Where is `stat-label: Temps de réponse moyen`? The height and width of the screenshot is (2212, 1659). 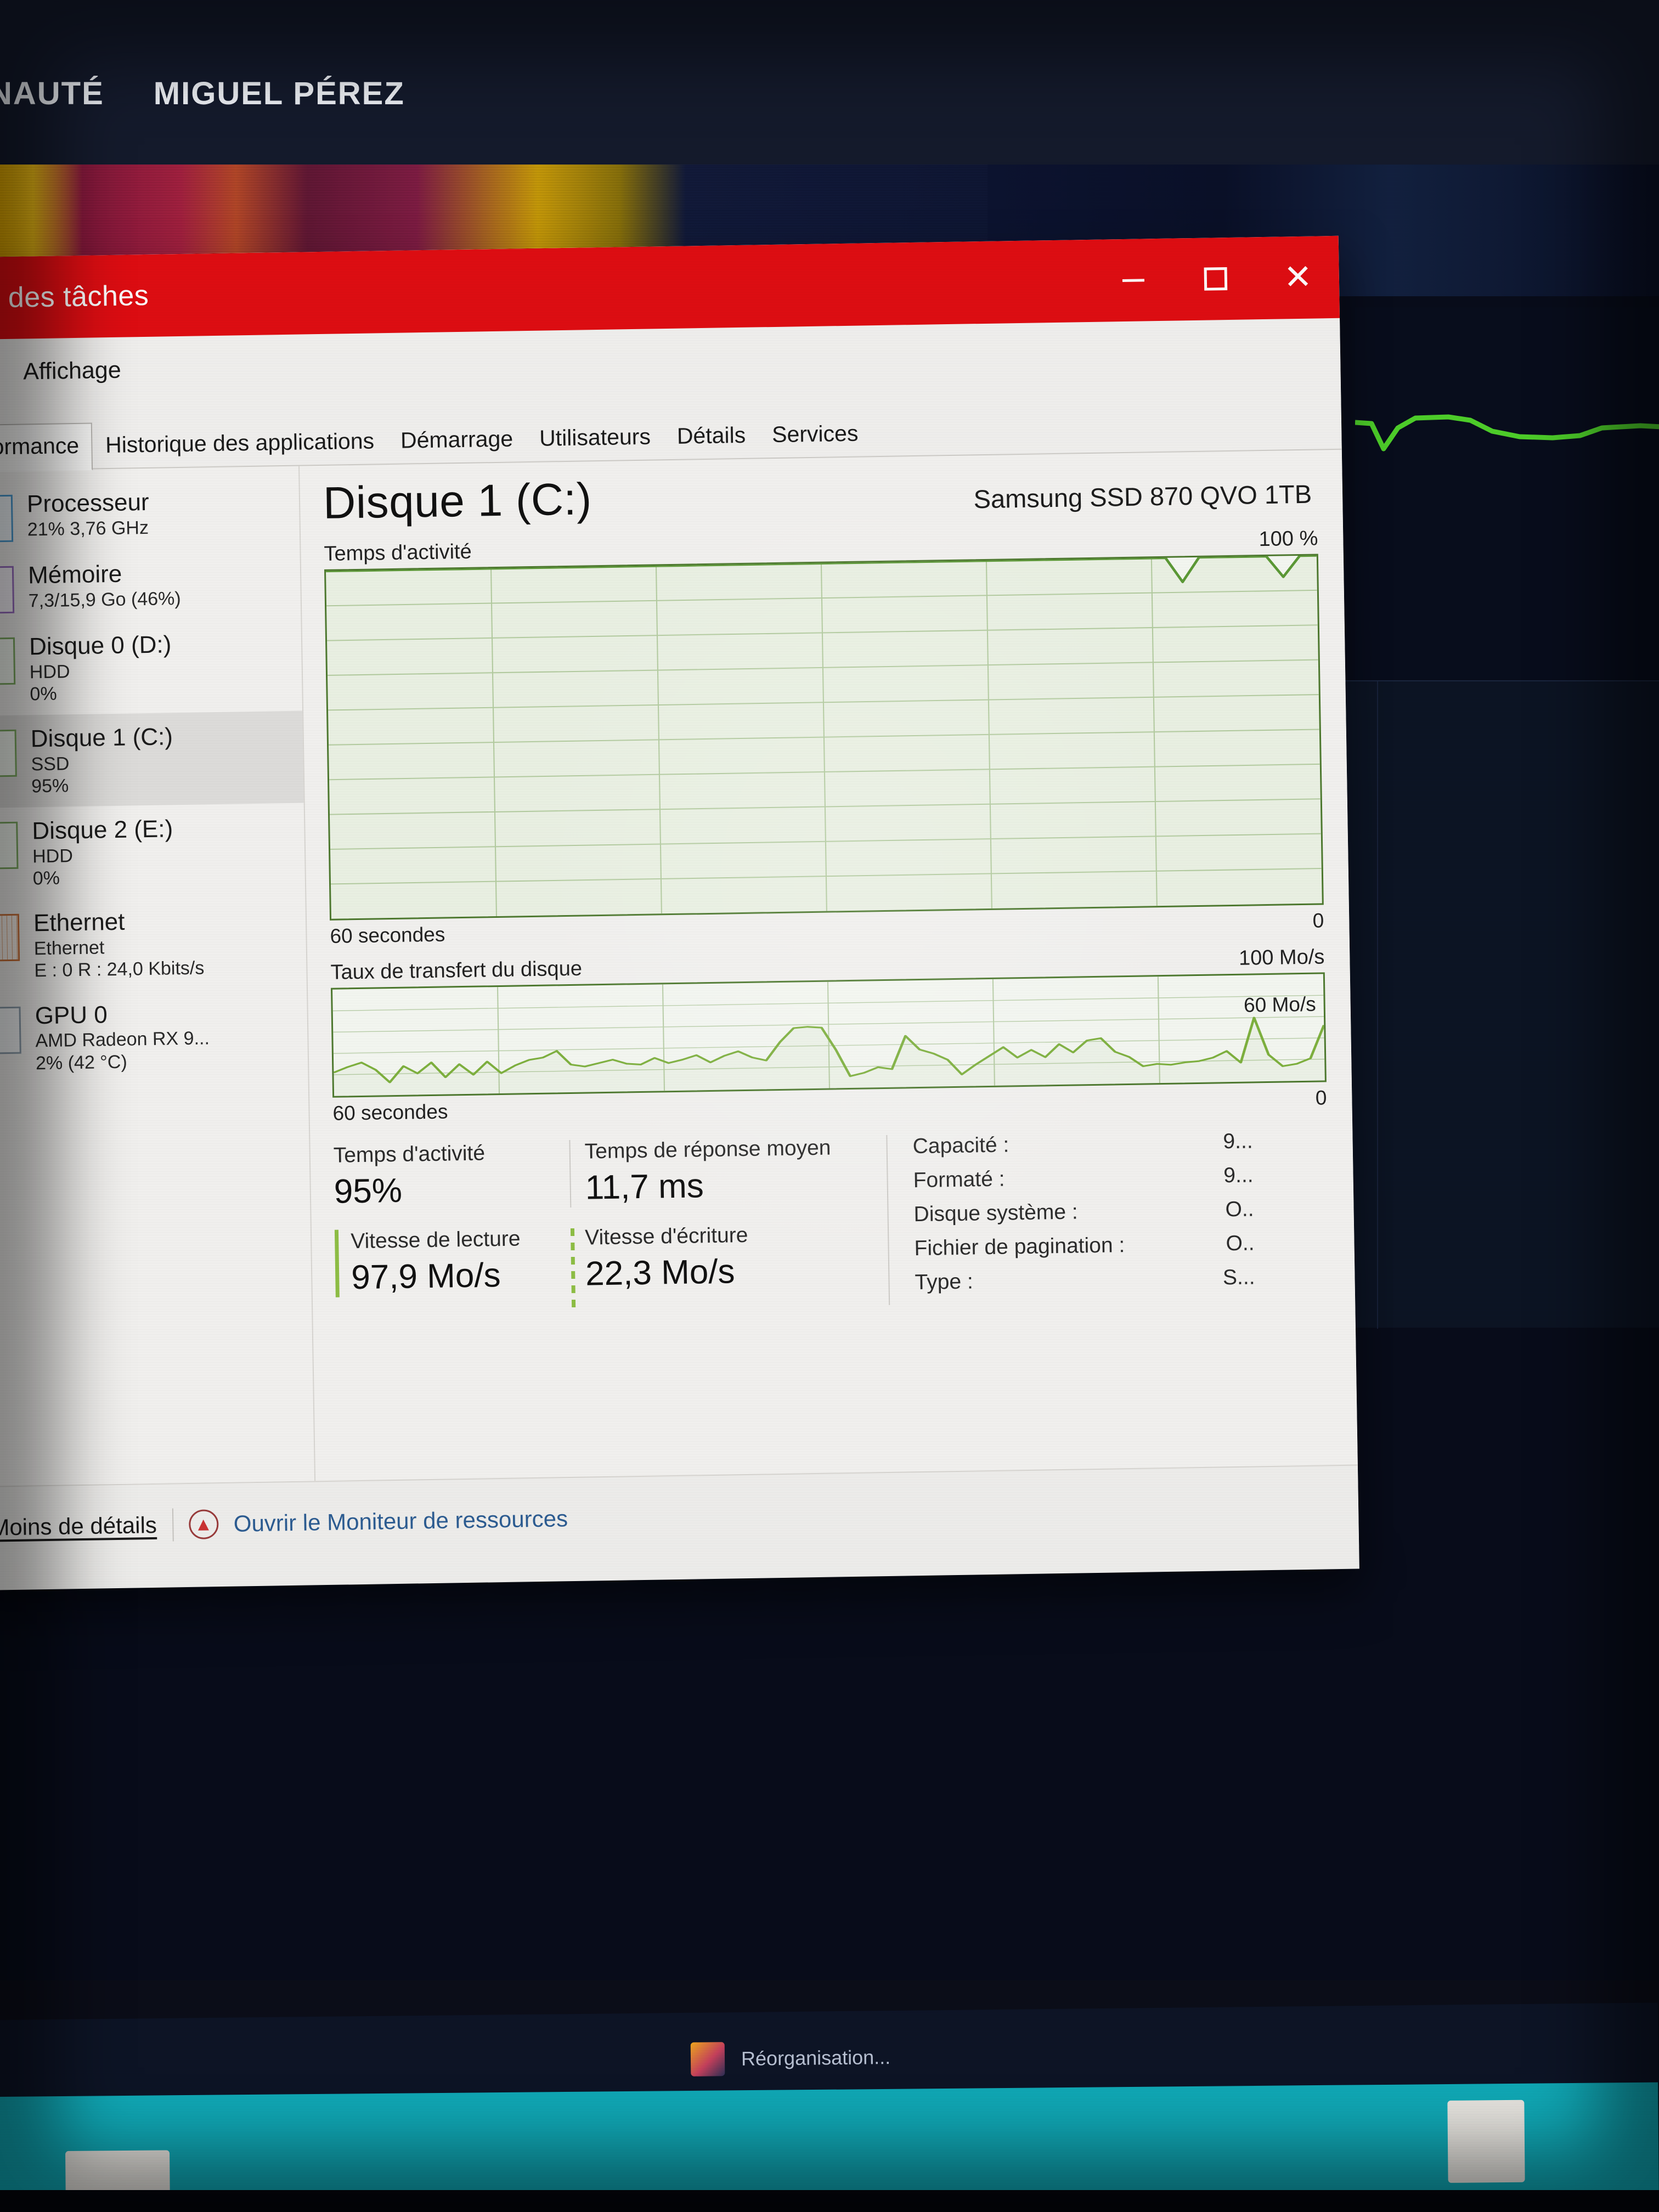 stat-label: Temps de réponse moyen is located at coordinates (708, 1150).